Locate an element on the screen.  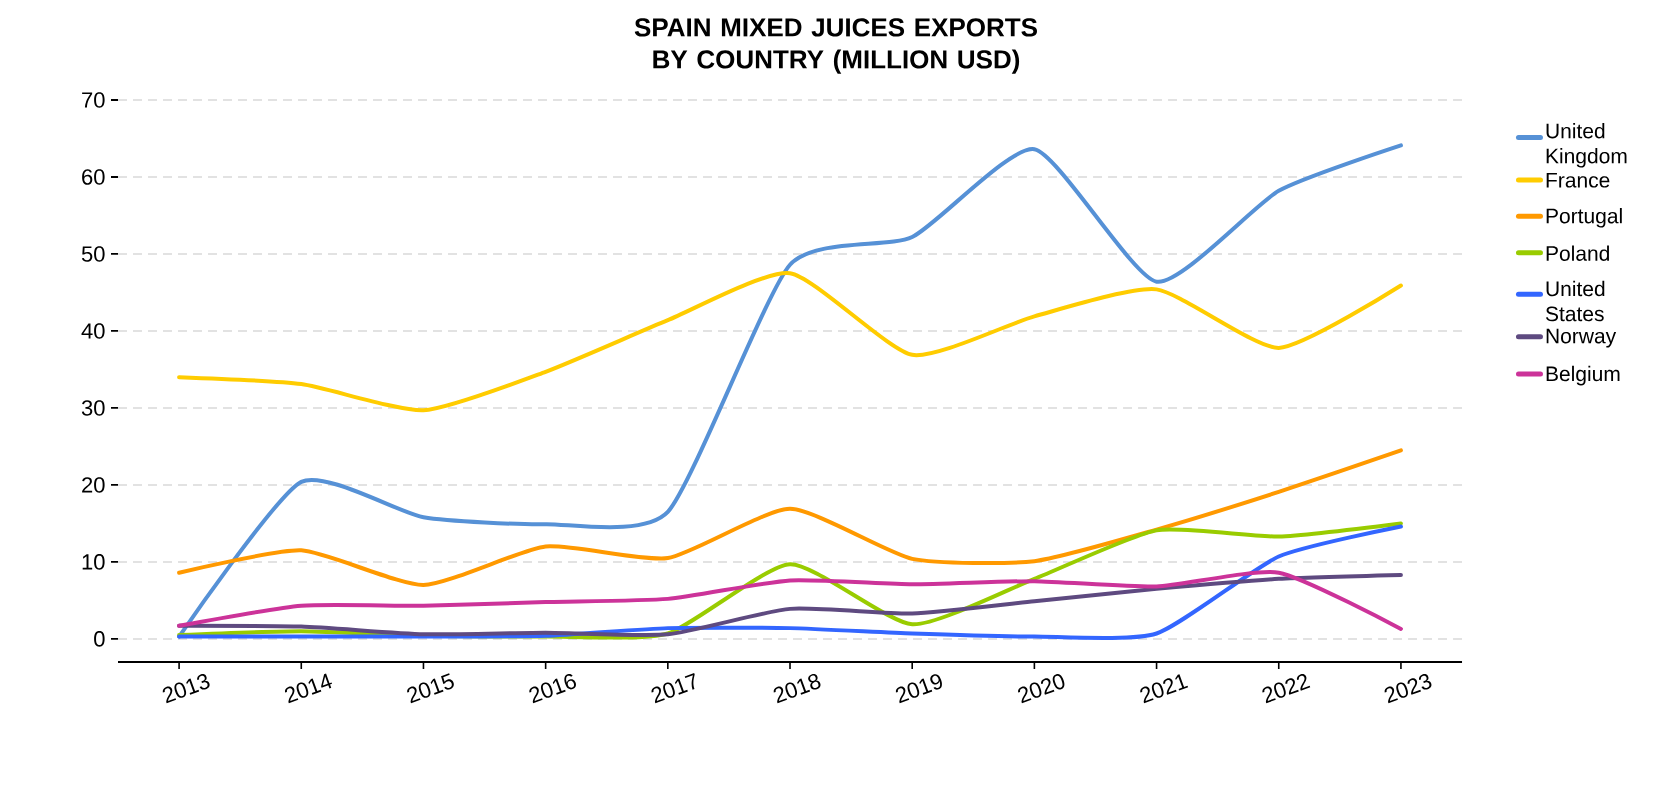
legend-label: United Kingdom is located at coordinates (1586, 145).